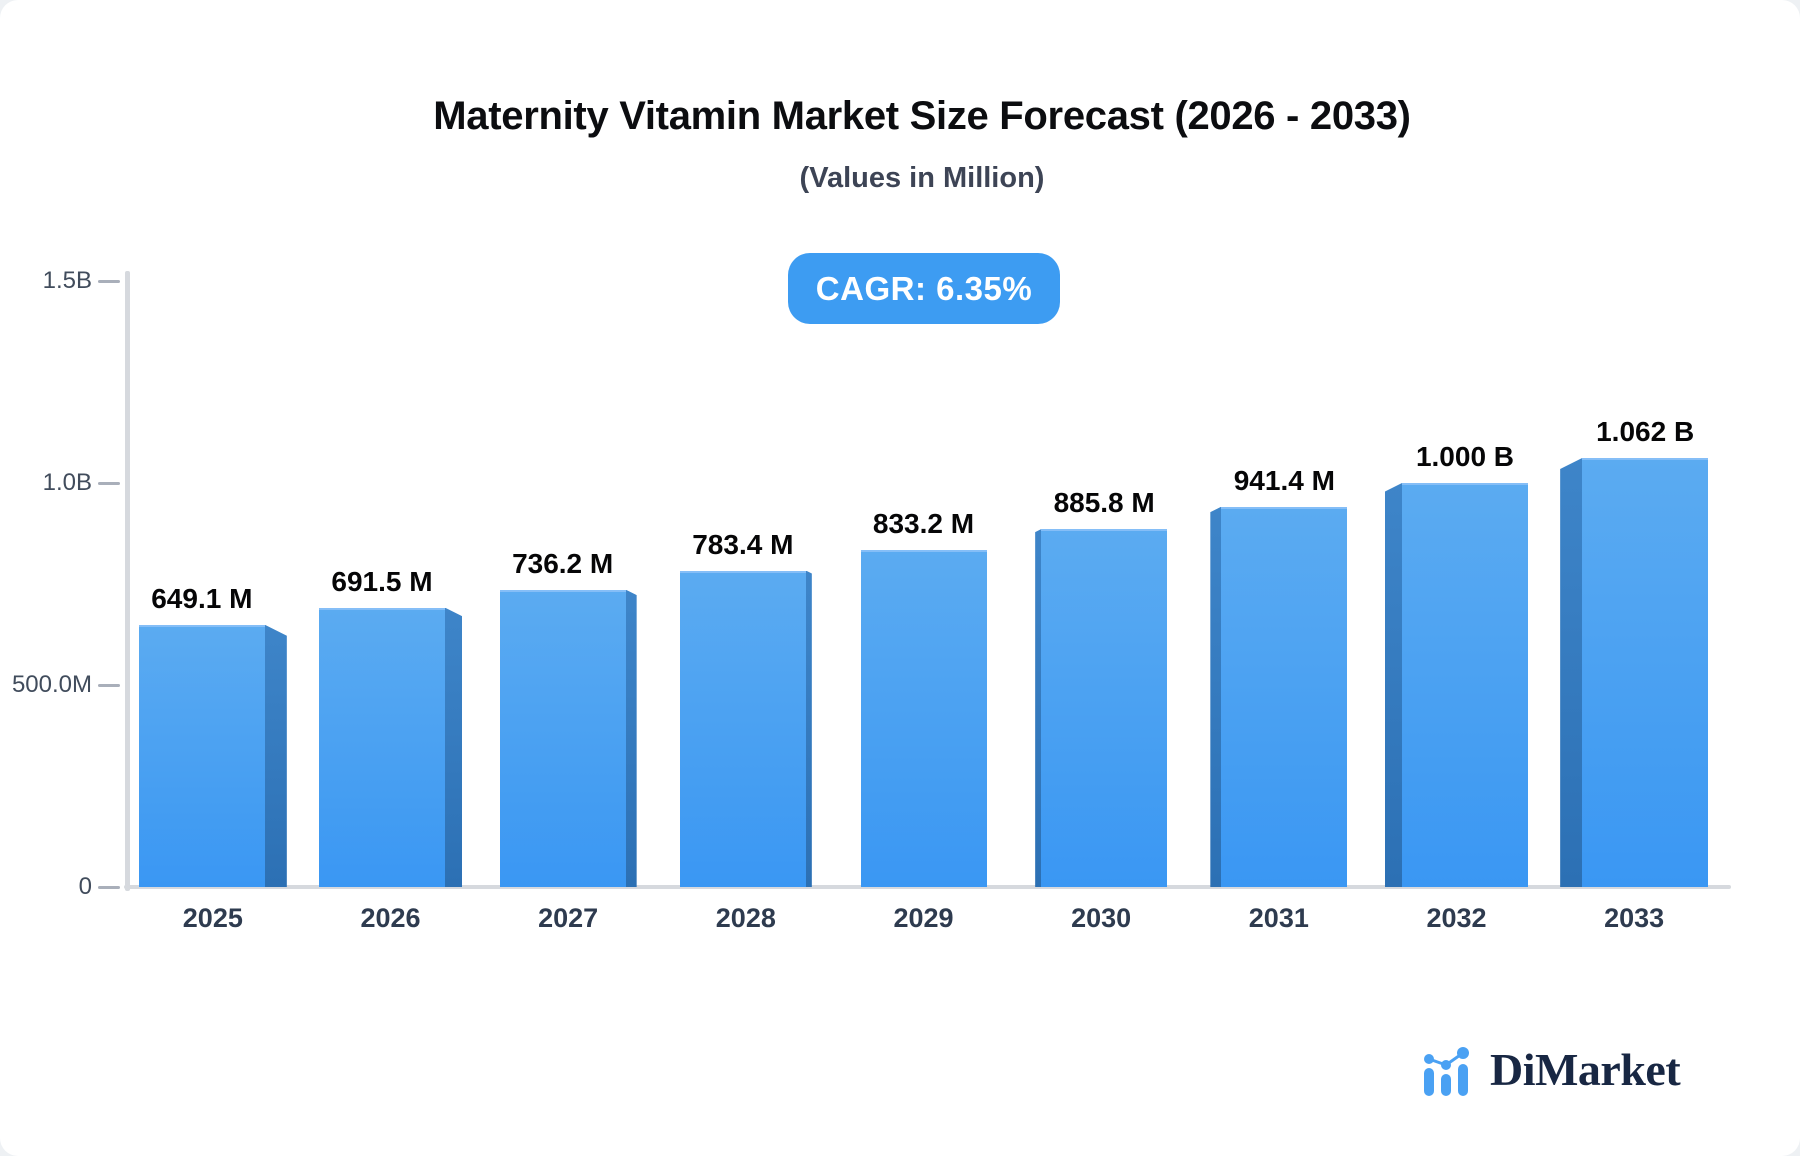  What do you see at coordinates (743, 544) in the screenshot?
I see `value-label-2028: 783.4 M` at bounding box center [743, 544].